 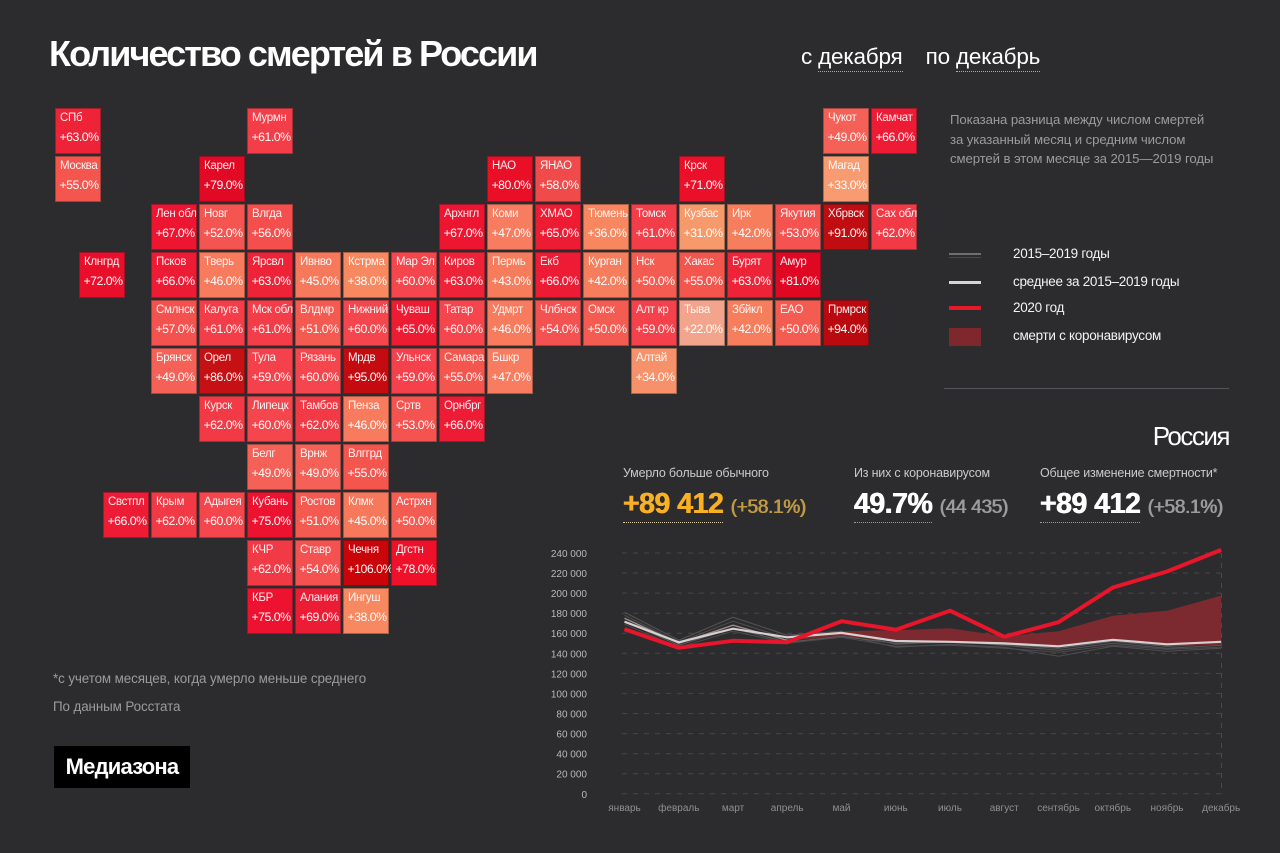 I want to click on svg-text: 20 000, so click(x=571, y=775).